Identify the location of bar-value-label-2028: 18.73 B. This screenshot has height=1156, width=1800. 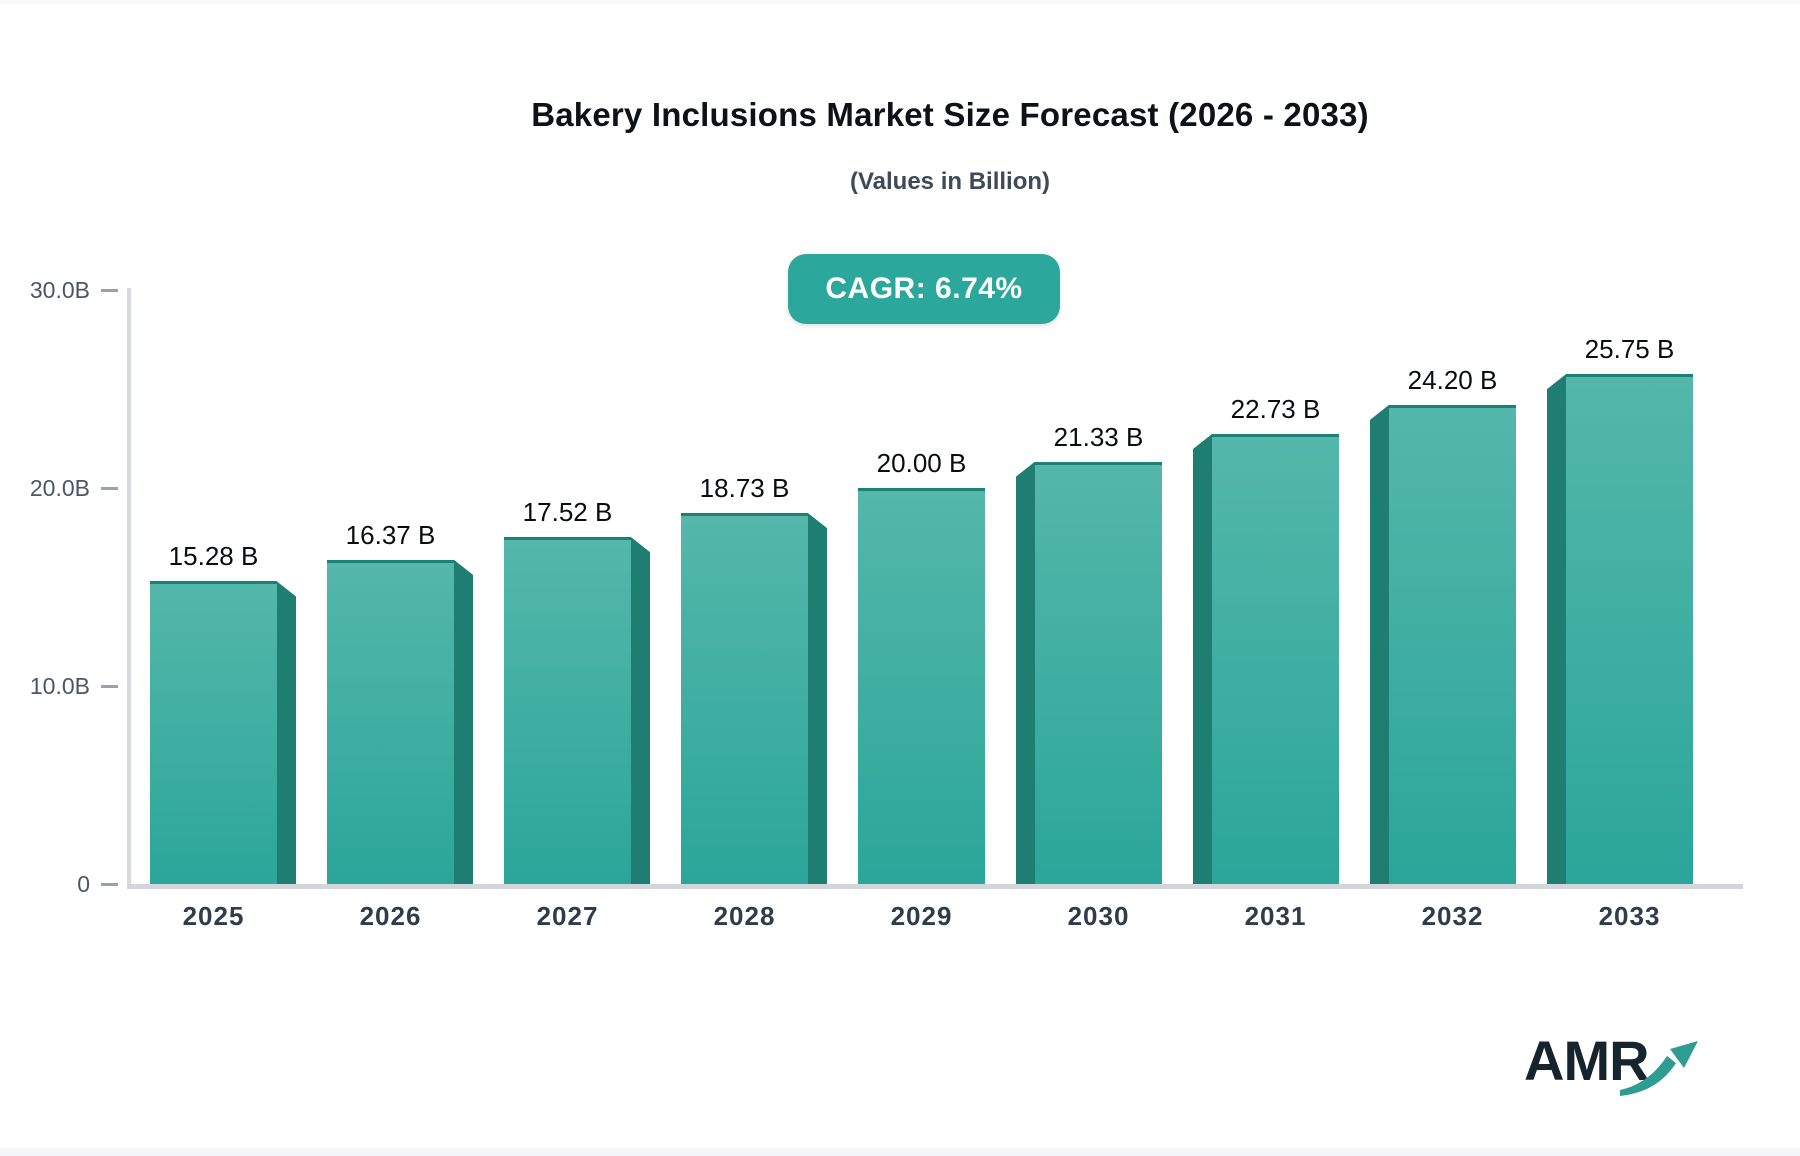
(744, 488).